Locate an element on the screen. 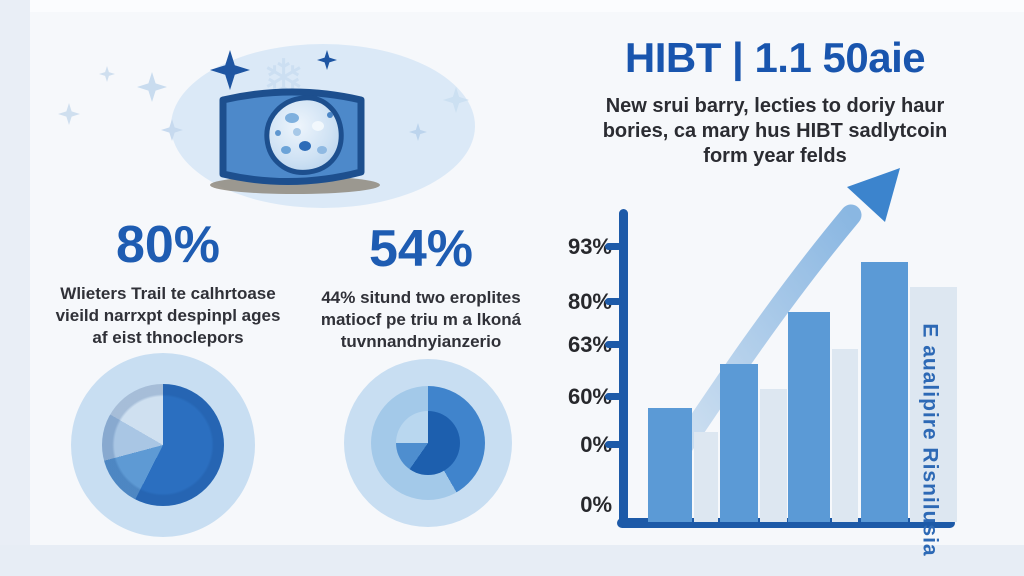 The image size is (1024, 576). subtitle-line: form year felds is located at coordinates (775, 156).